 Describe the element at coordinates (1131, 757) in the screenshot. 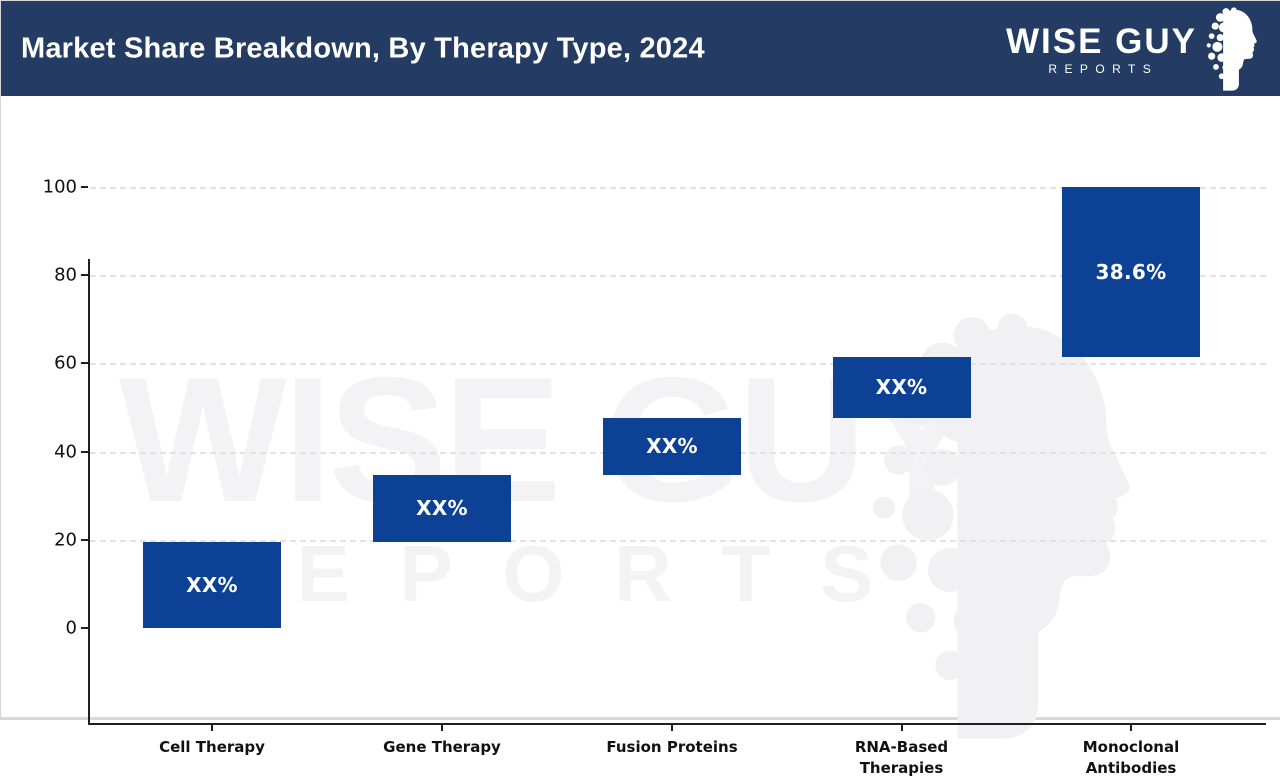

I see `x-tick-label: Monoclonal Antibodies` at that location.